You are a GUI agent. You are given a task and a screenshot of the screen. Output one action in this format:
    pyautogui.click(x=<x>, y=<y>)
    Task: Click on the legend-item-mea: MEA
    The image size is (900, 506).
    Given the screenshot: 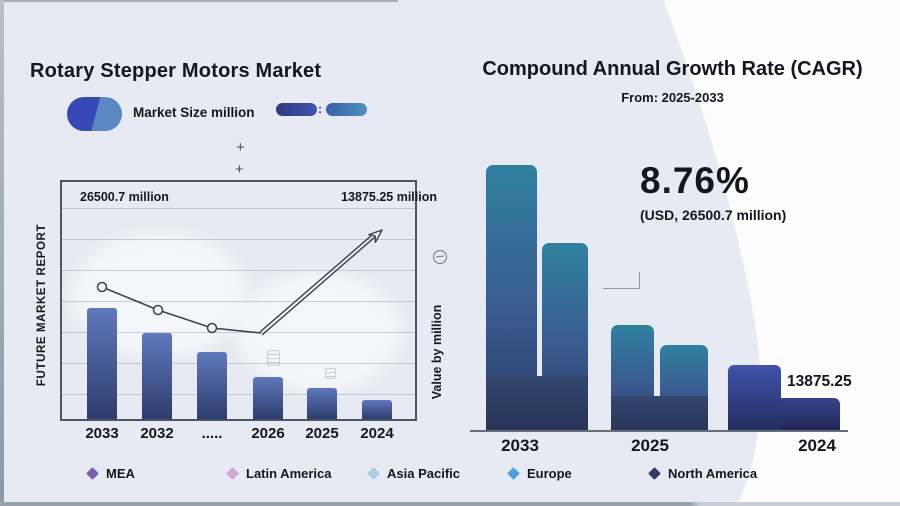 What is the action you would take?
    pyautogui.click(x=110, y=473)
    